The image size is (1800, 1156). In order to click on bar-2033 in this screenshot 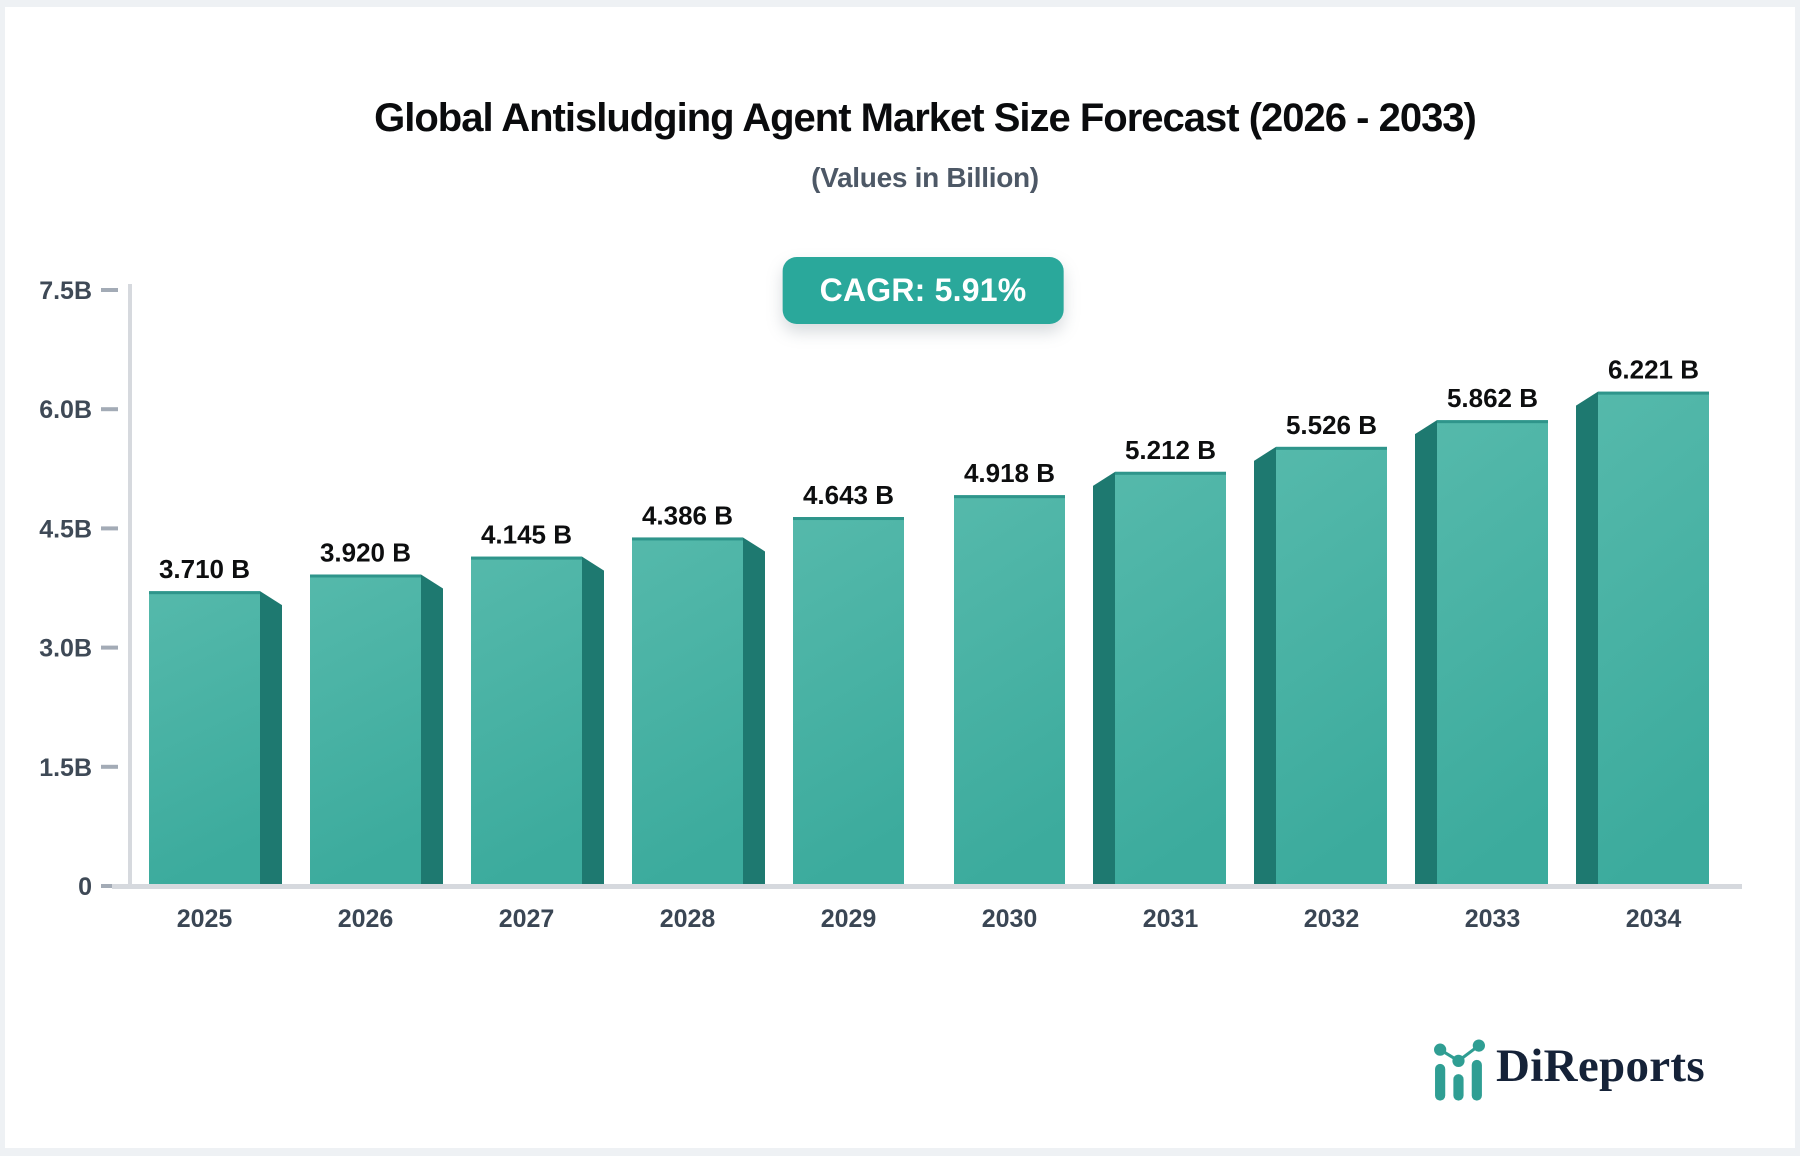, I will do `click(1492, 653)`.